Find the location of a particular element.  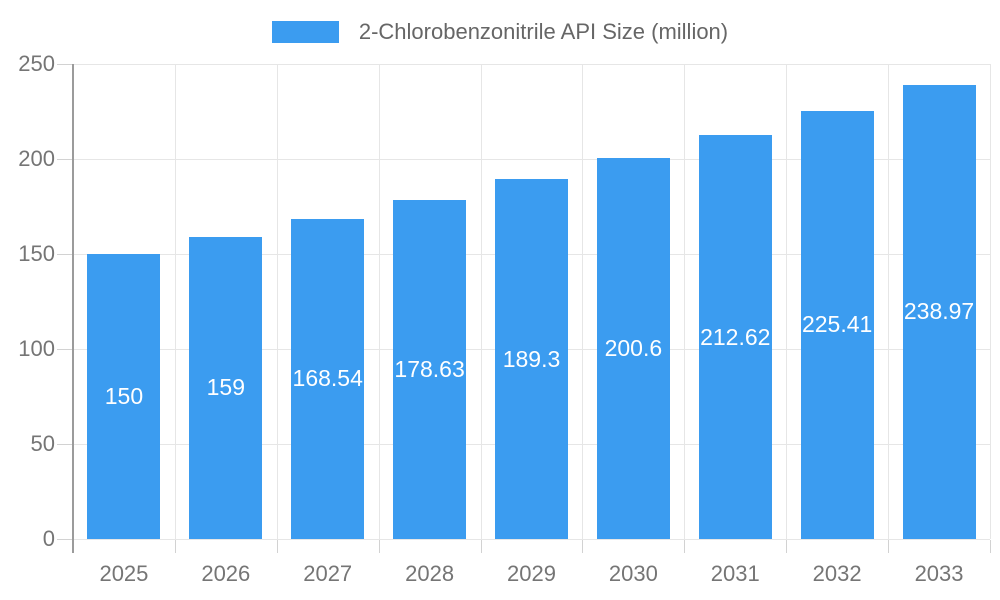

bar-2027: 168.54 is located at coordinates (328, 378).